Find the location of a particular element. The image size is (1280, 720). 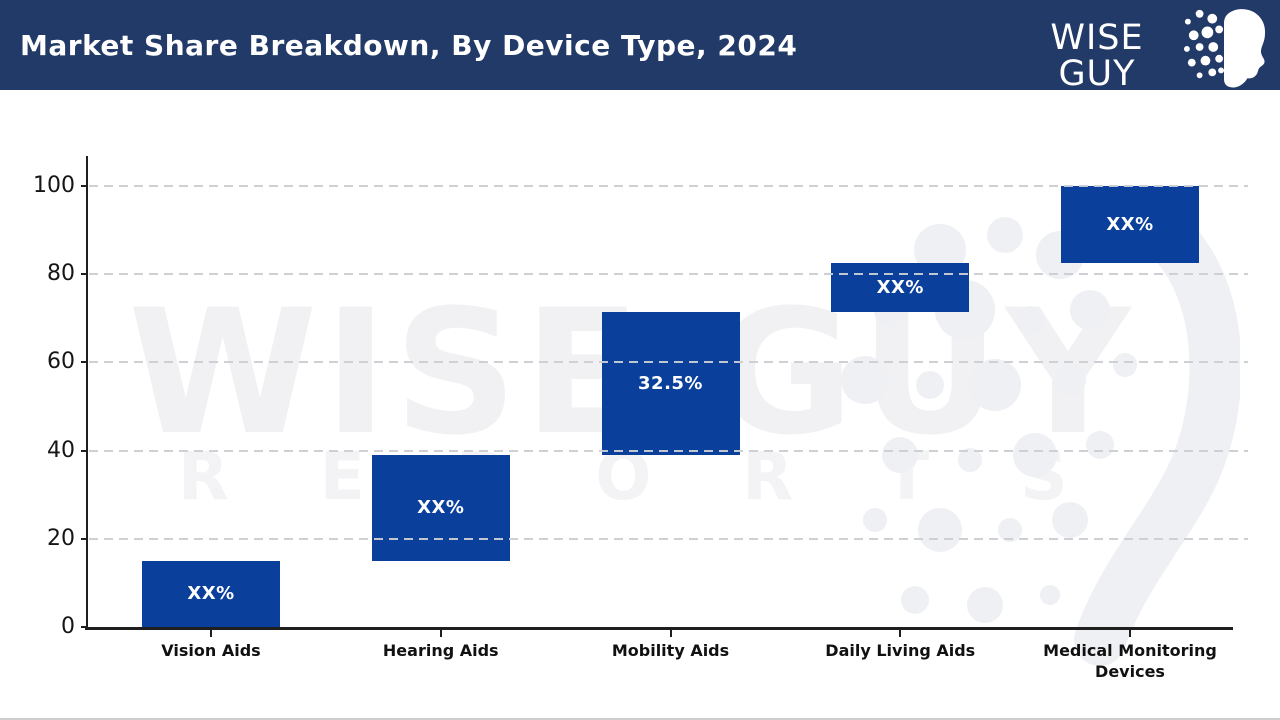

bar-mobility-aids: 32.5% is located at coordinates (670, 383).